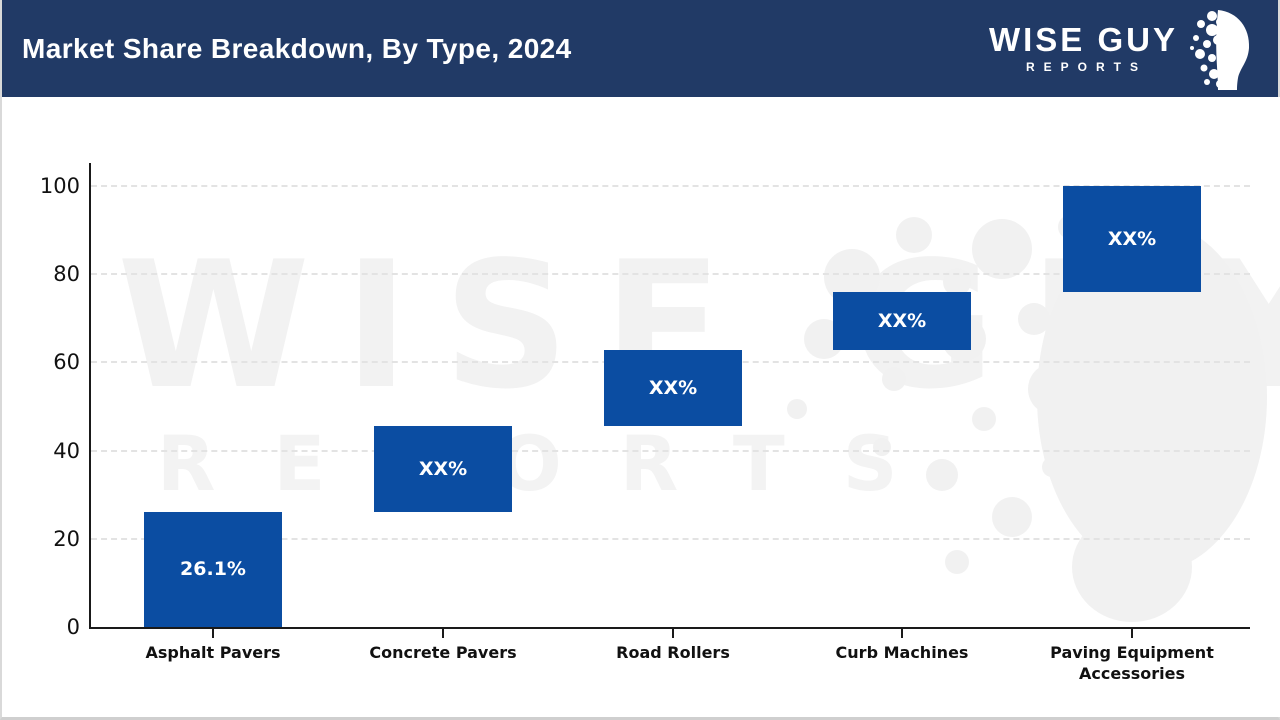 This screenshot has width=1280, height=720. Describe the element at coordinates (902, 652) in the screenshot. I see `x-category-label: Curb Machines` at that location.